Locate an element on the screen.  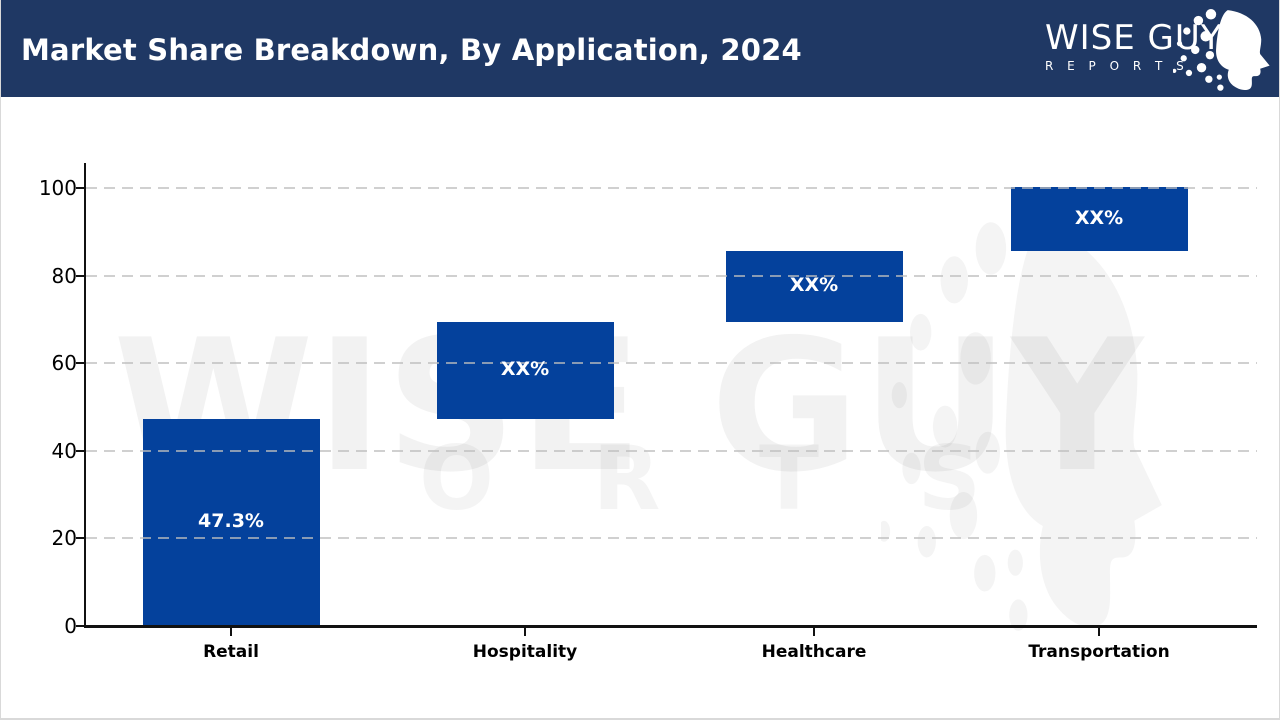
watermark-text-2: P O R T S is located at coordinates (635, 478).